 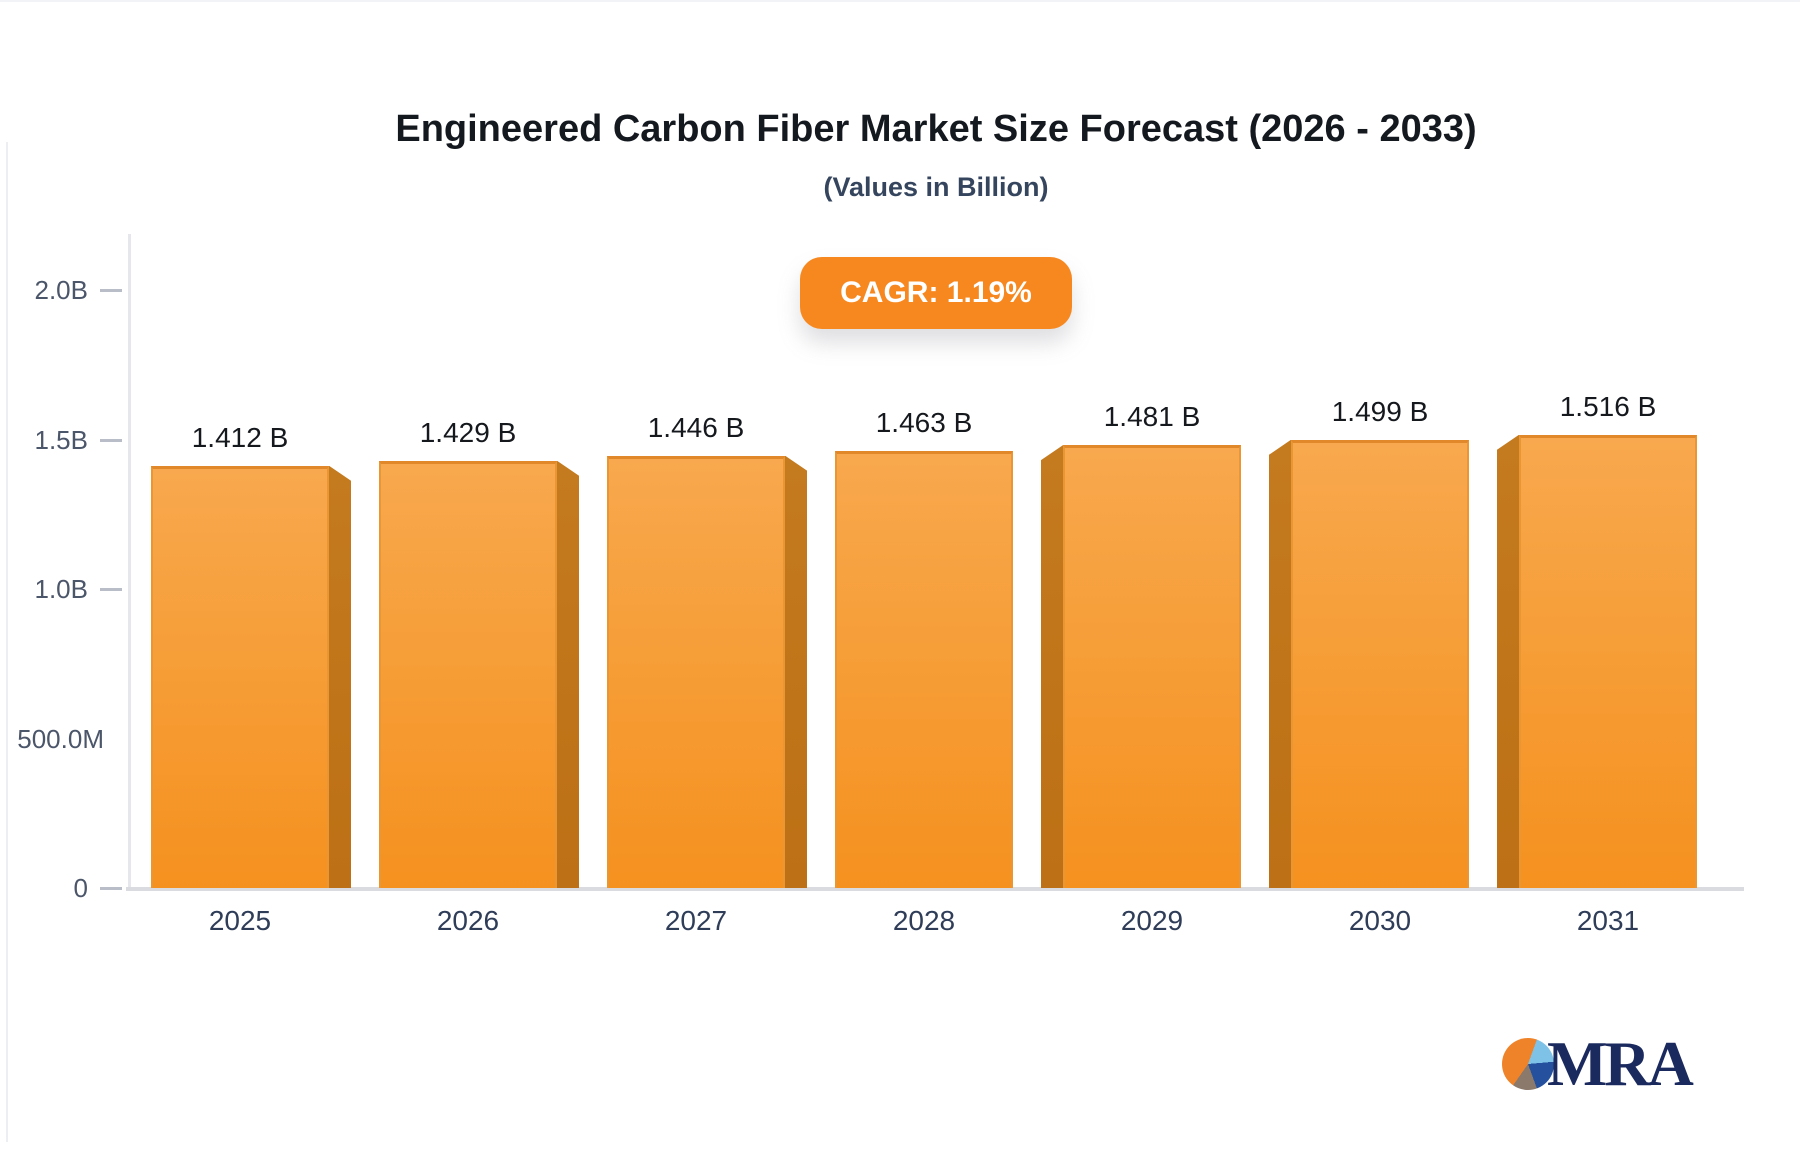 What do you see at coordinates (1380, 663) in the screenshot?
I see `bar-2030` at bounding box center [1380, 663].